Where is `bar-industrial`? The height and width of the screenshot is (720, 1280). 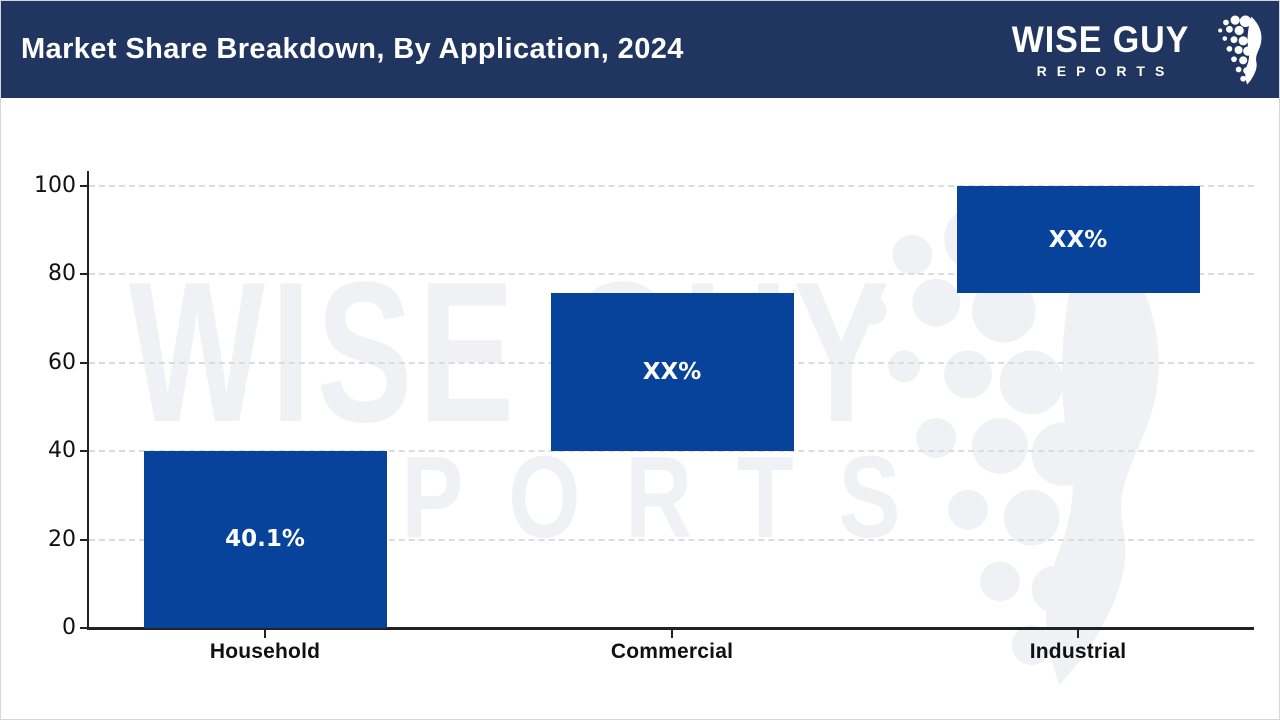 bar-industrial is located at coordinates (1078, 240).